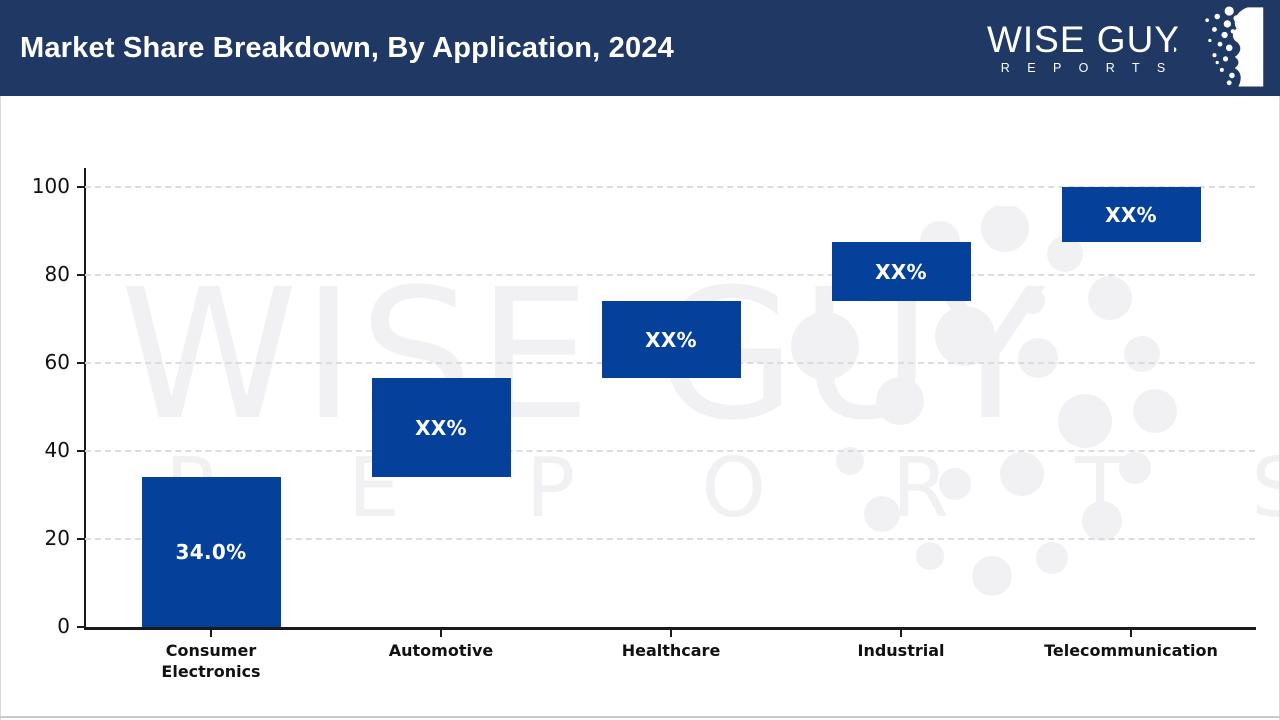  Describe the element at coordinates (0, 408) in the screenshot. I see `left-edge-line` at that location.